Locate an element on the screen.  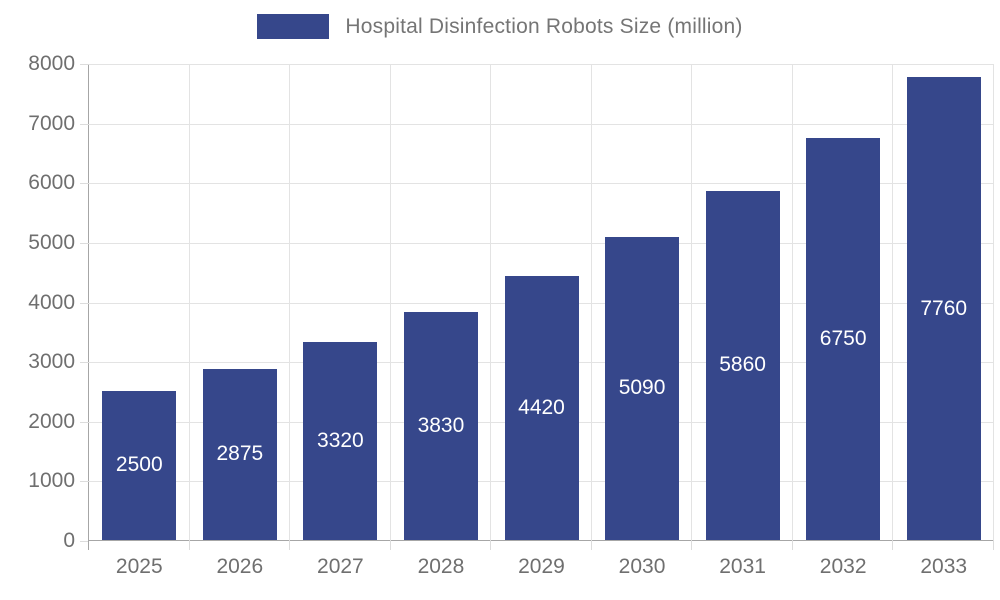
bar: 3830 is located at coordinates (440, 425).